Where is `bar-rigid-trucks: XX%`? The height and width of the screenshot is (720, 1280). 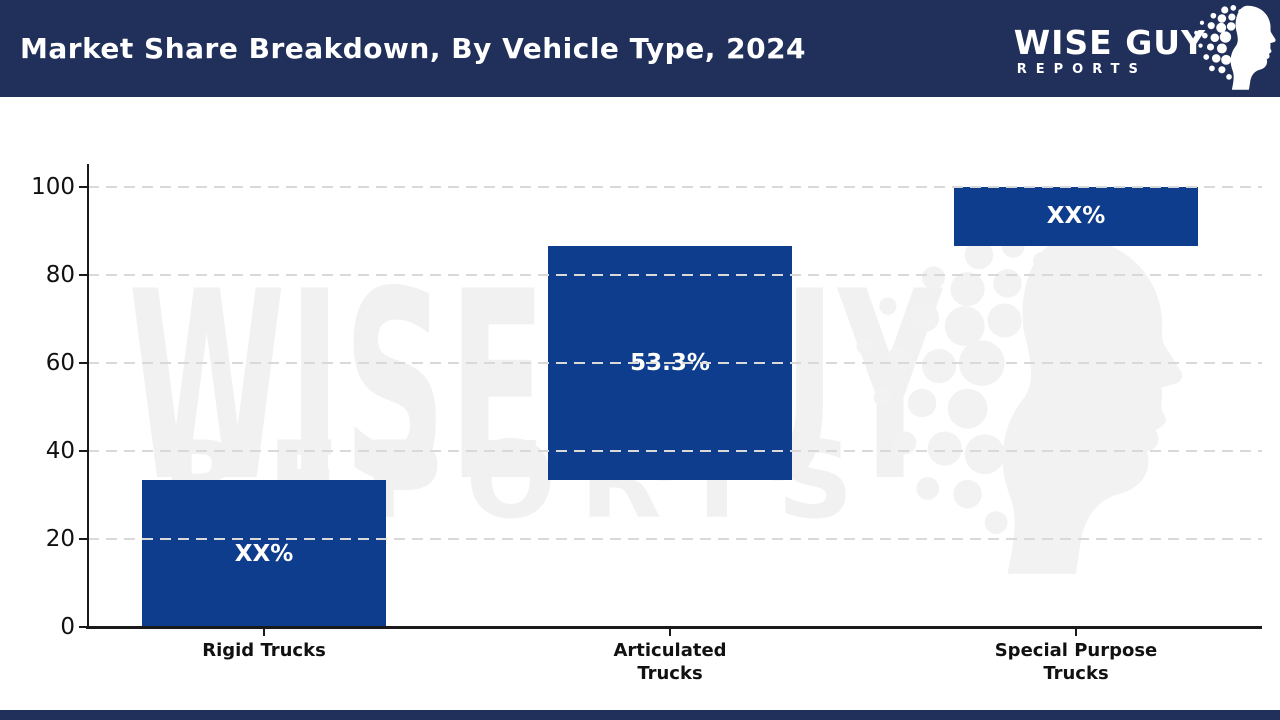 bar-rigid-trucks: XX% is located at coordinates (264, 553).